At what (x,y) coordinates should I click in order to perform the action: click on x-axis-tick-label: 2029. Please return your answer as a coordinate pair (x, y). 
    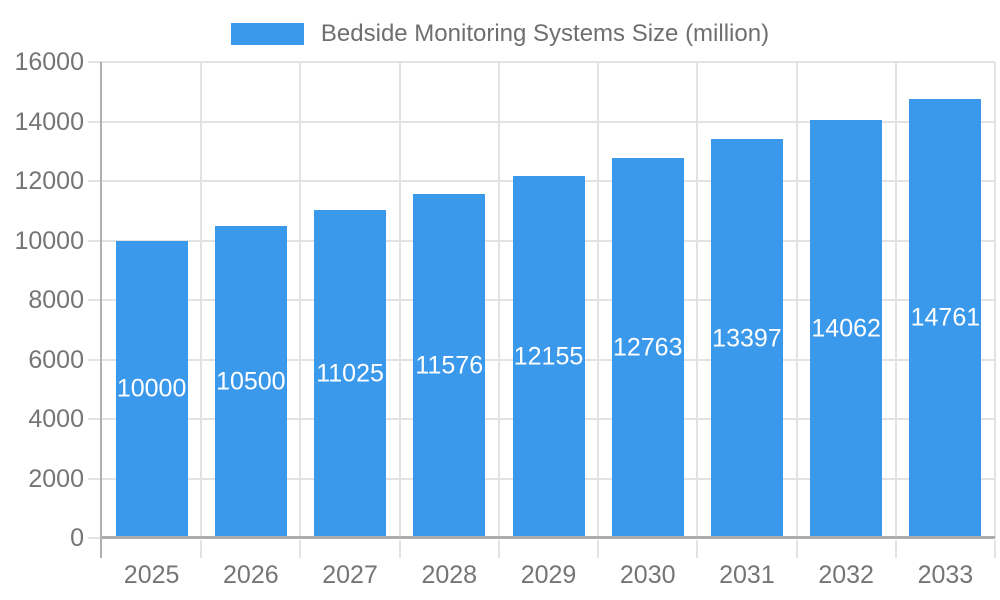
    Looking at the image, I should click on (548, 575).